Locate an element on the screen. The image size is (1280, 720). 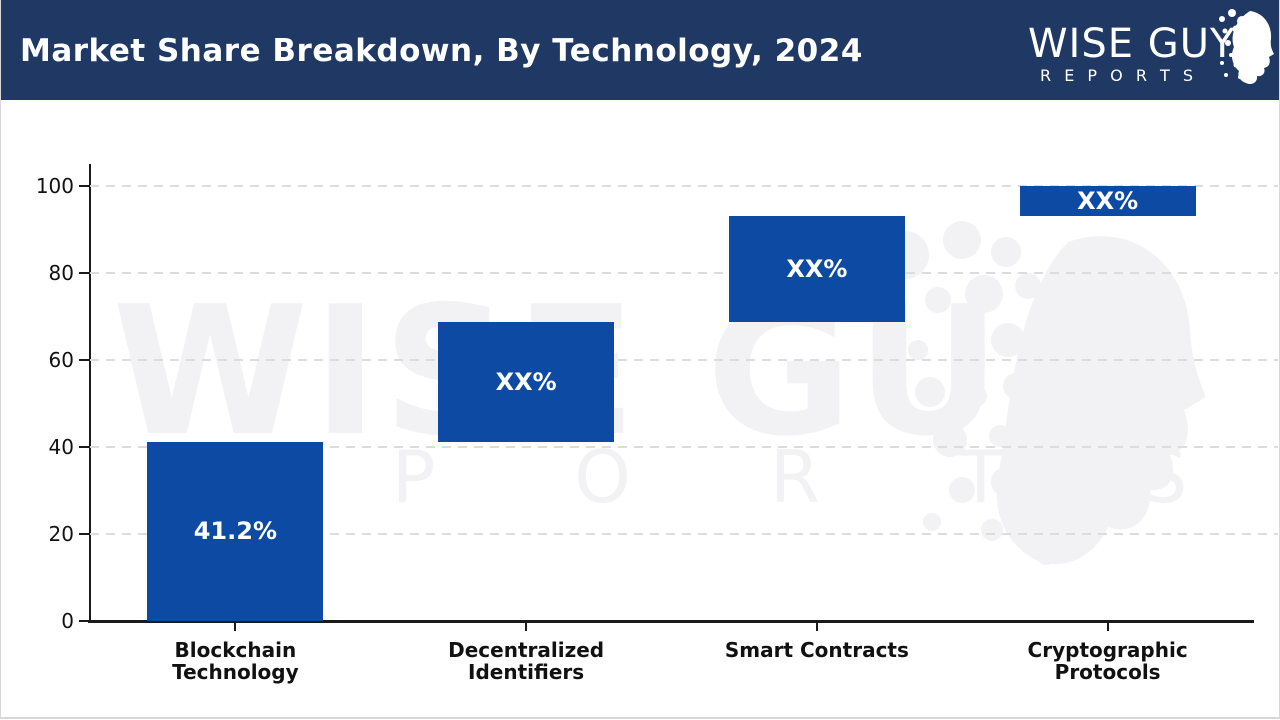
bar-value-label: 41.2% is located at coordinates (235, 531).